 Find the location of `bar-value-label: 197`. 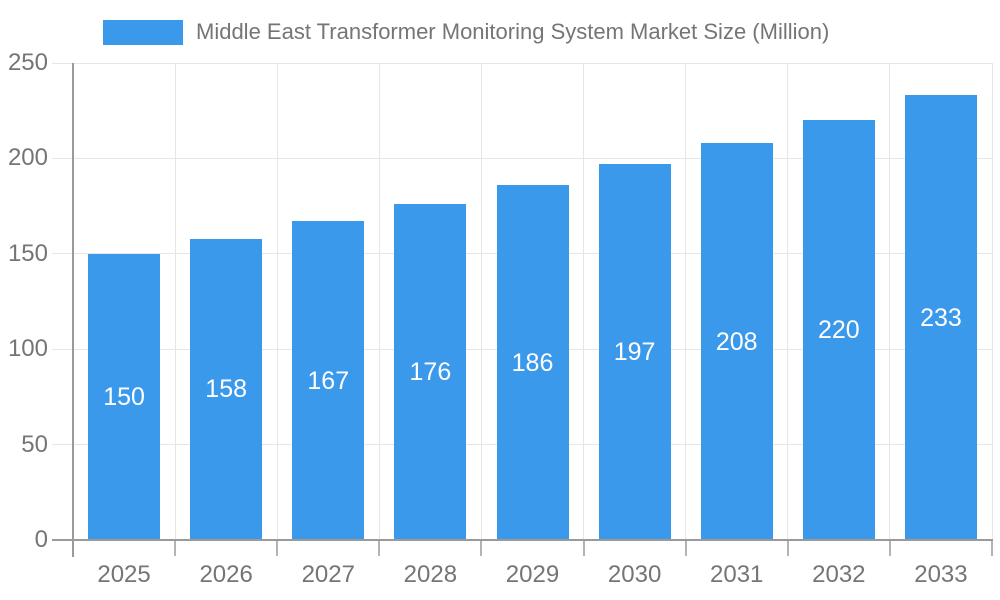

bar-value-label: 197 is located at coordinates (634, 352).